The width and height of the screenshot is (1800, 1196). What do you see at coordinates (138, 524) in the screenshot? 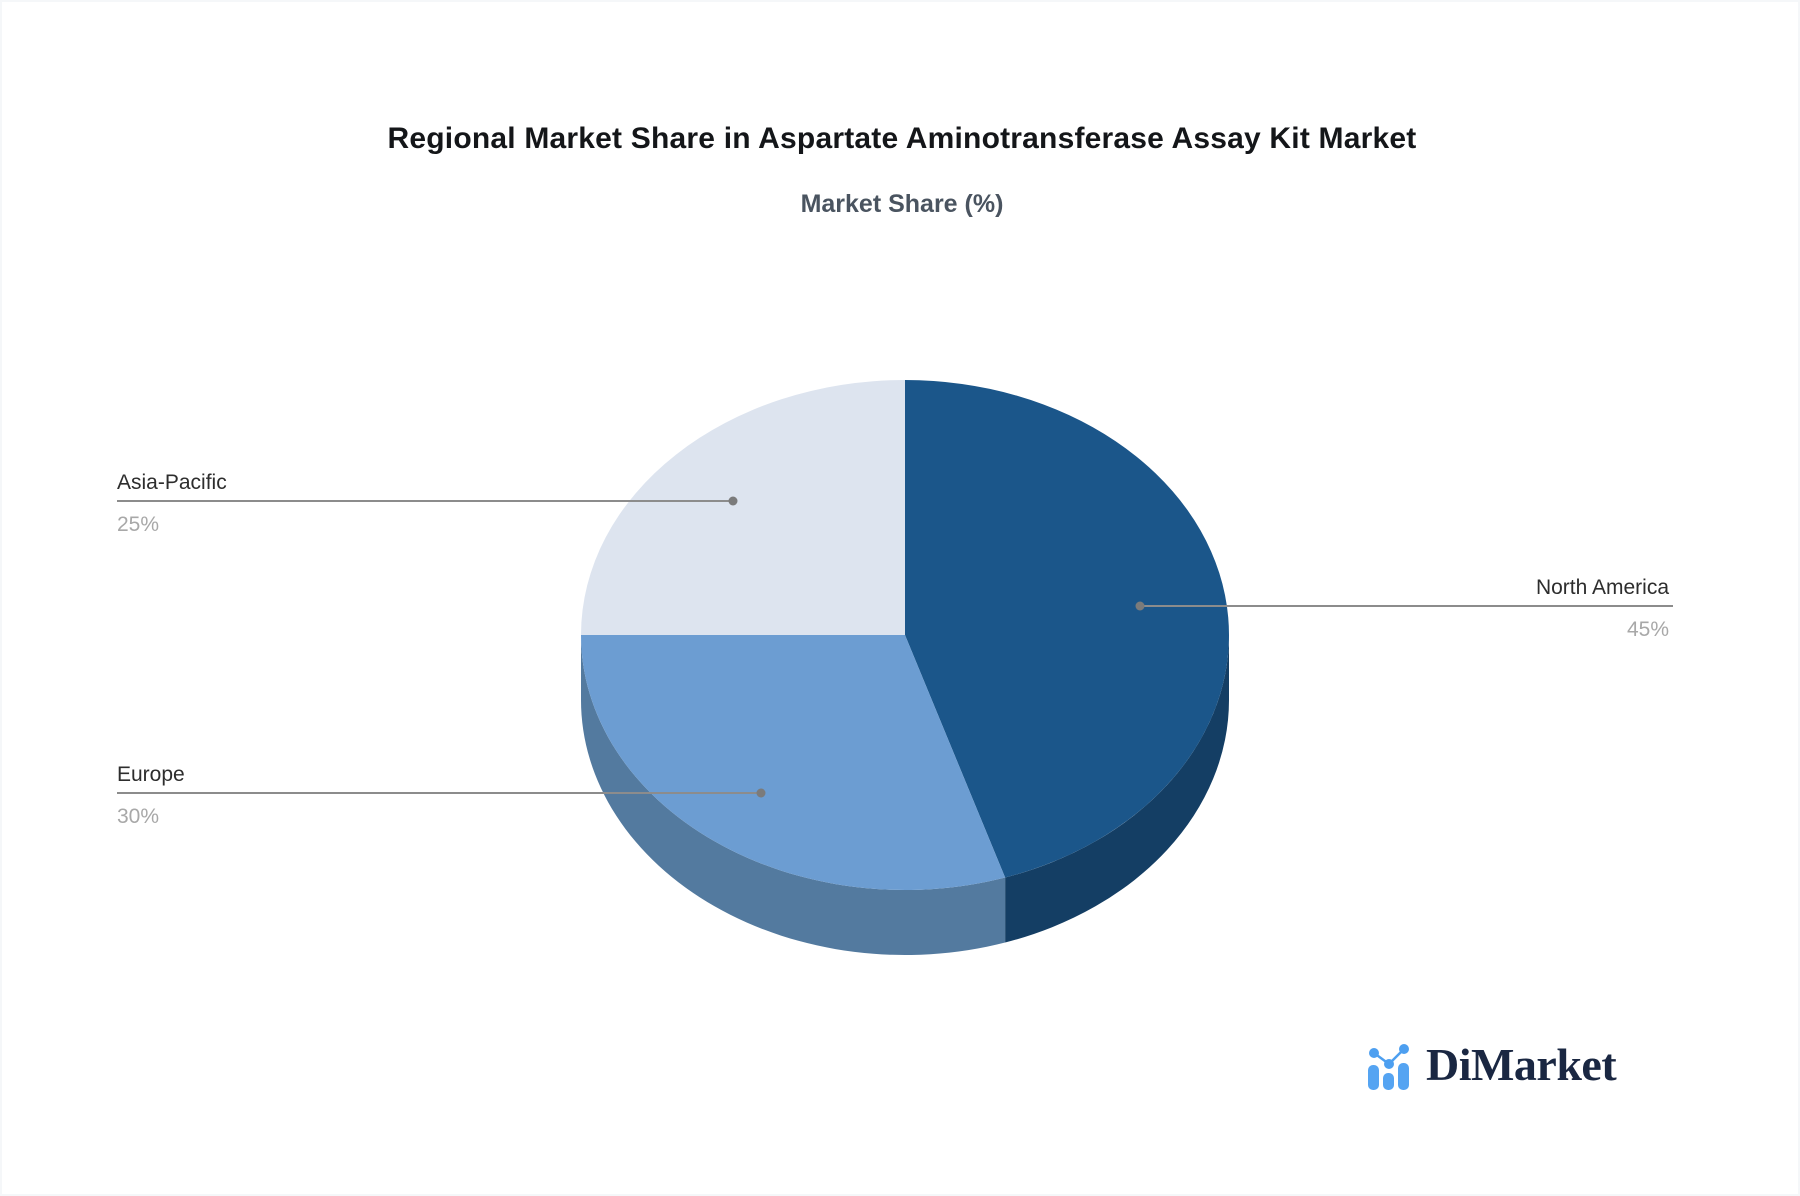
I see `value-asia-pacific: 25%` at bounding box center [138, 524].